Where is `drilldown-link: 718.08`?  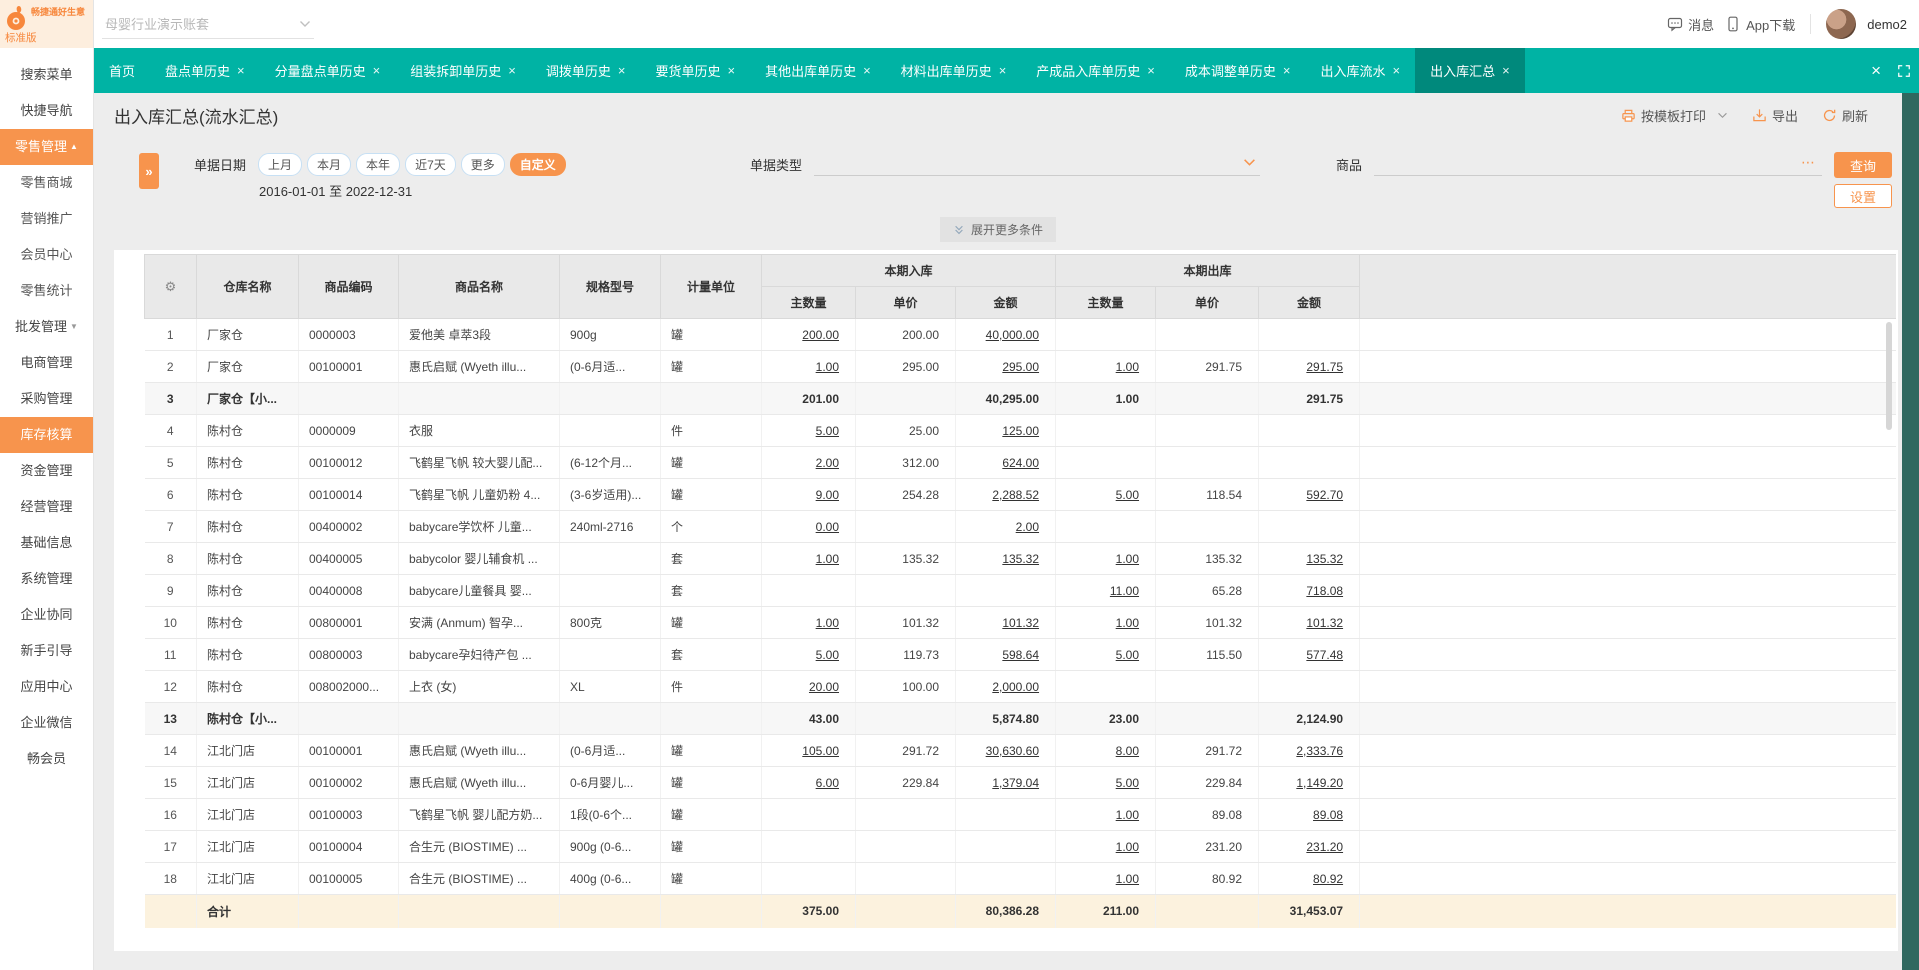
drilldown-link: 718.08 is located at coordinates (1325, 590).